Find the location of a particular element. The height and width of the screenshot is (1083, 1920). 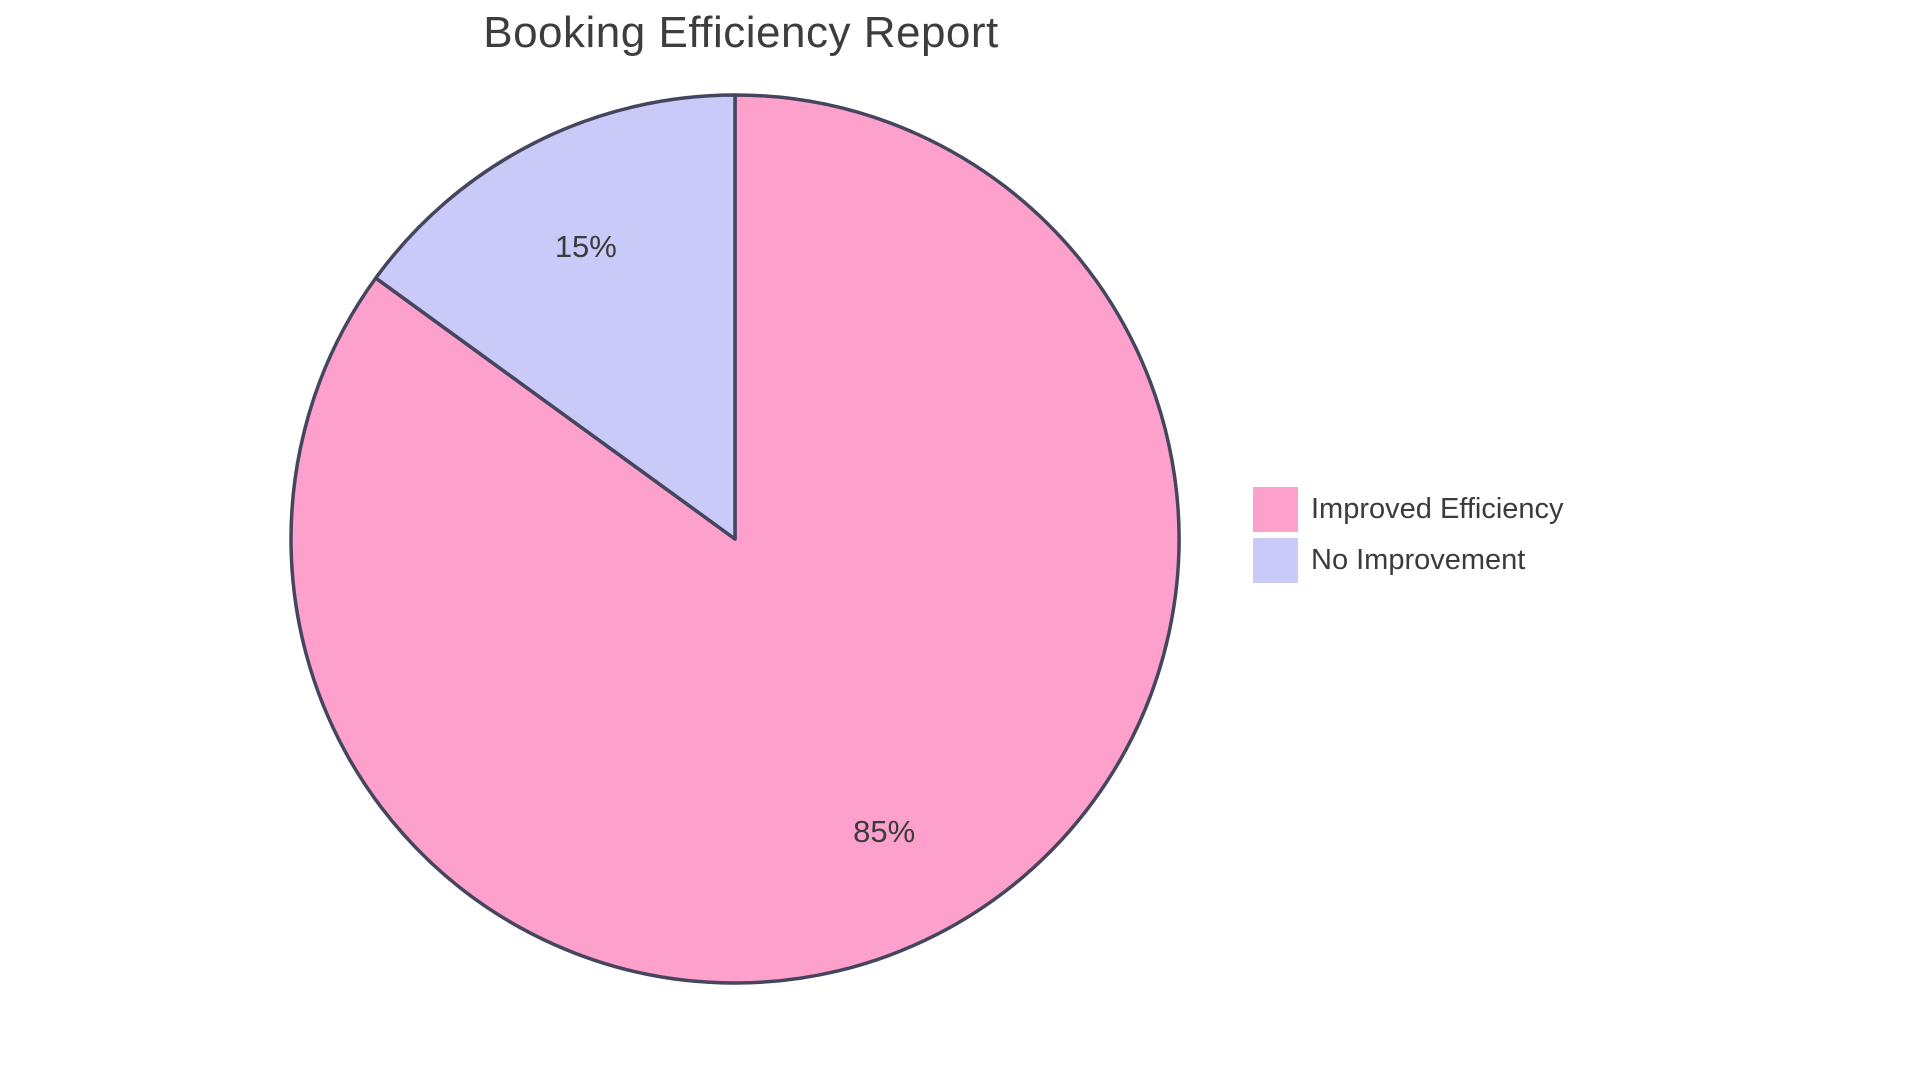

pie-slice-labels: 85% 15% is located at coordinates (735, 539).